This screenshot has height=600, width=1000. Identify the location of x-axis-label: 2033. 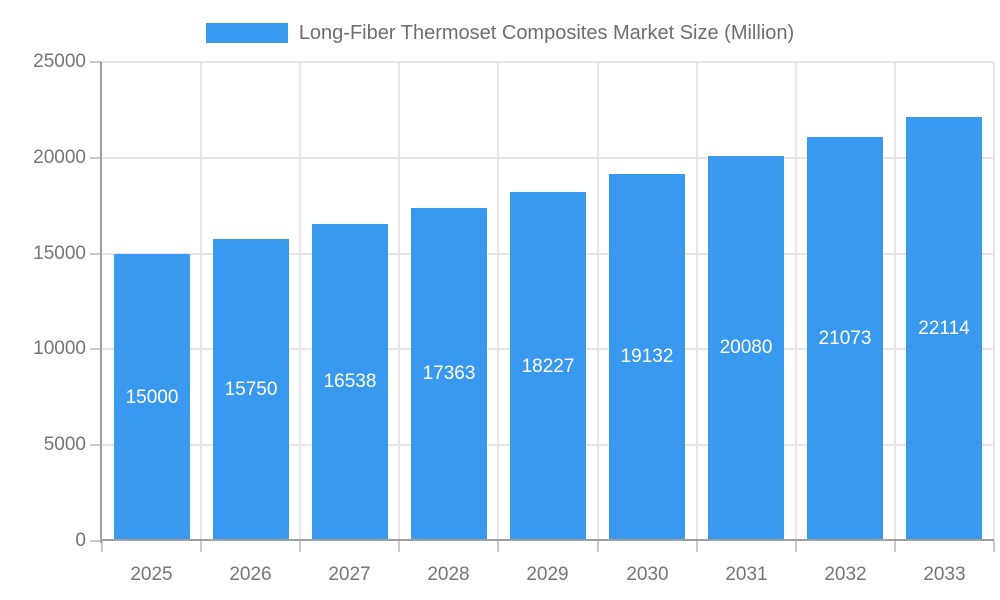
(944, 574).